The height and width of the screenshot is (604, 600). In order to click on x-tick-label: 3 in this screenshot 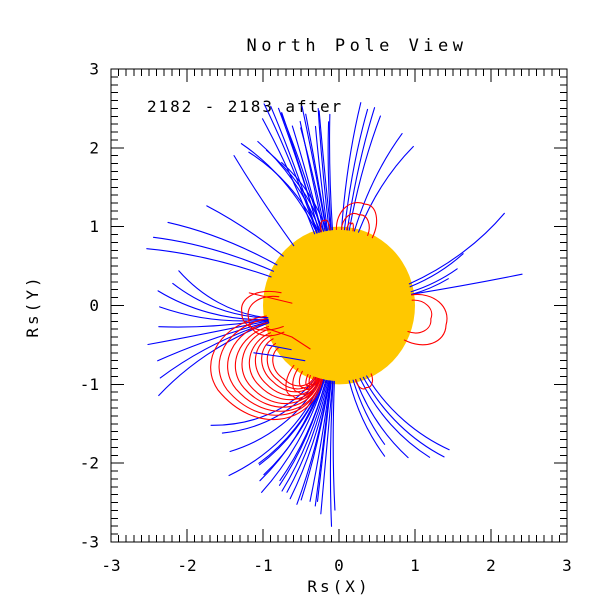, I will do `click(567, 565)`.